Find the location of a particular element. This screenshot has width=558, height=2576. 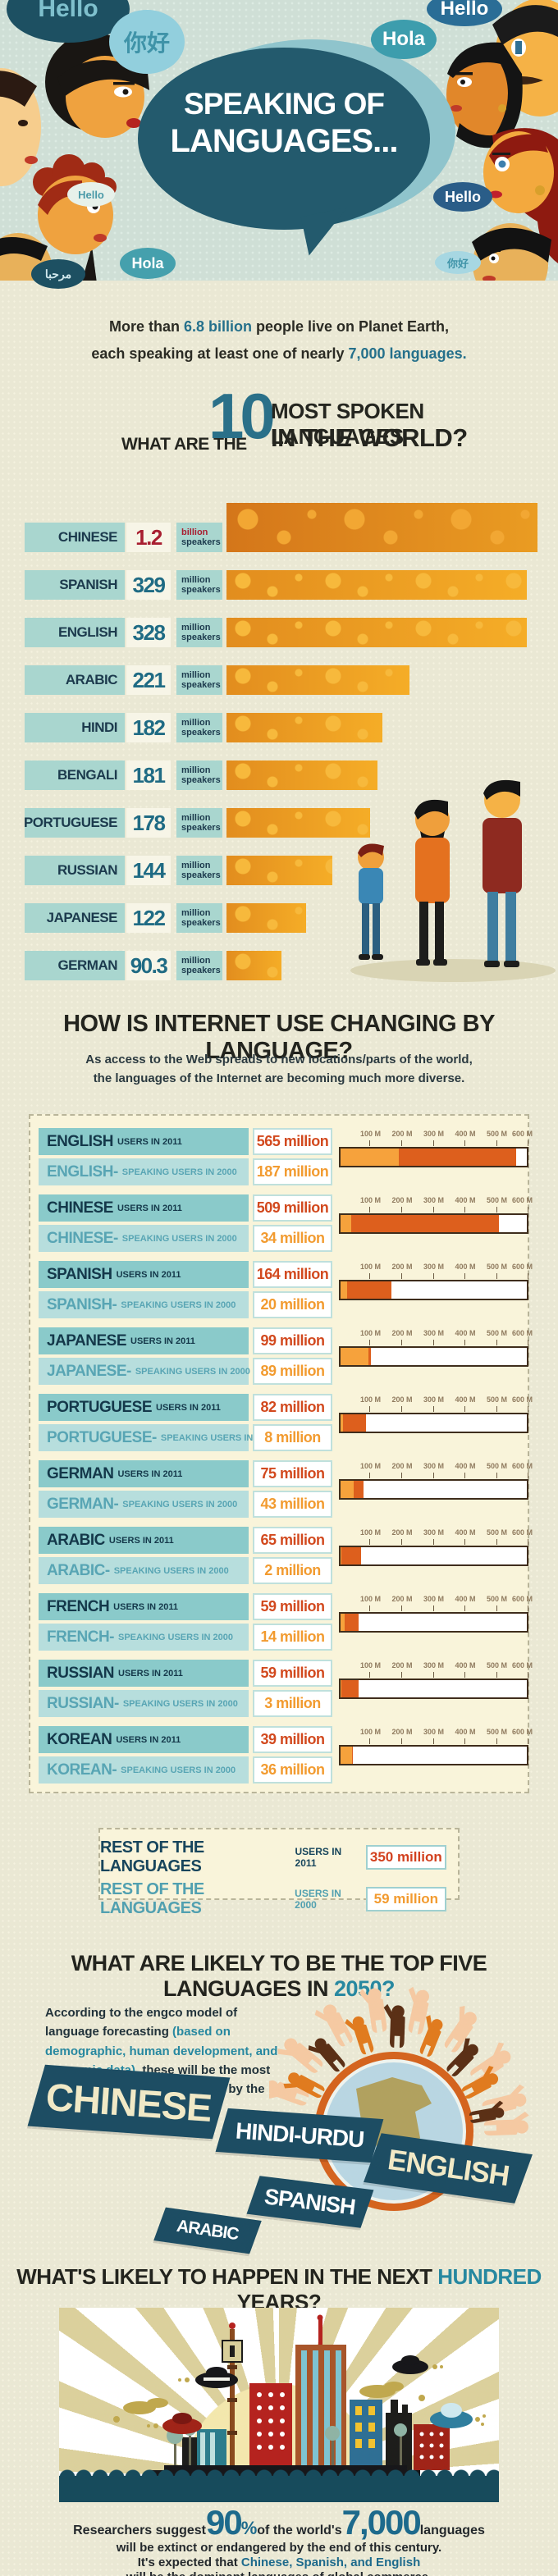

face-left-partial-icon is located at coordinates (20, 127).